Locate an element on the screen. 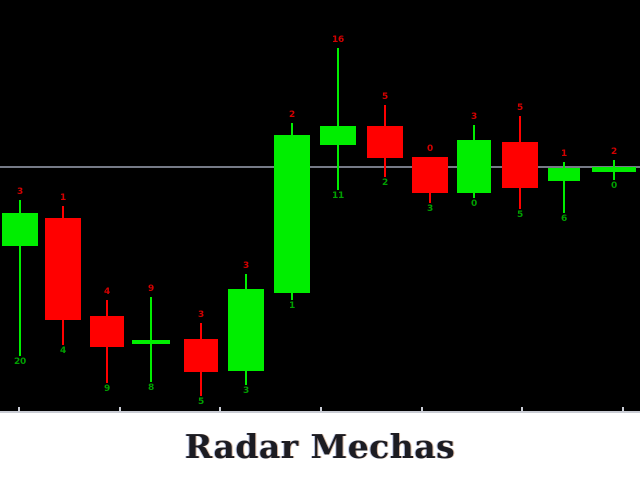 The image size is (640, 480). candle-upper-wick-label: 4 is located at coordinates (107, 292).